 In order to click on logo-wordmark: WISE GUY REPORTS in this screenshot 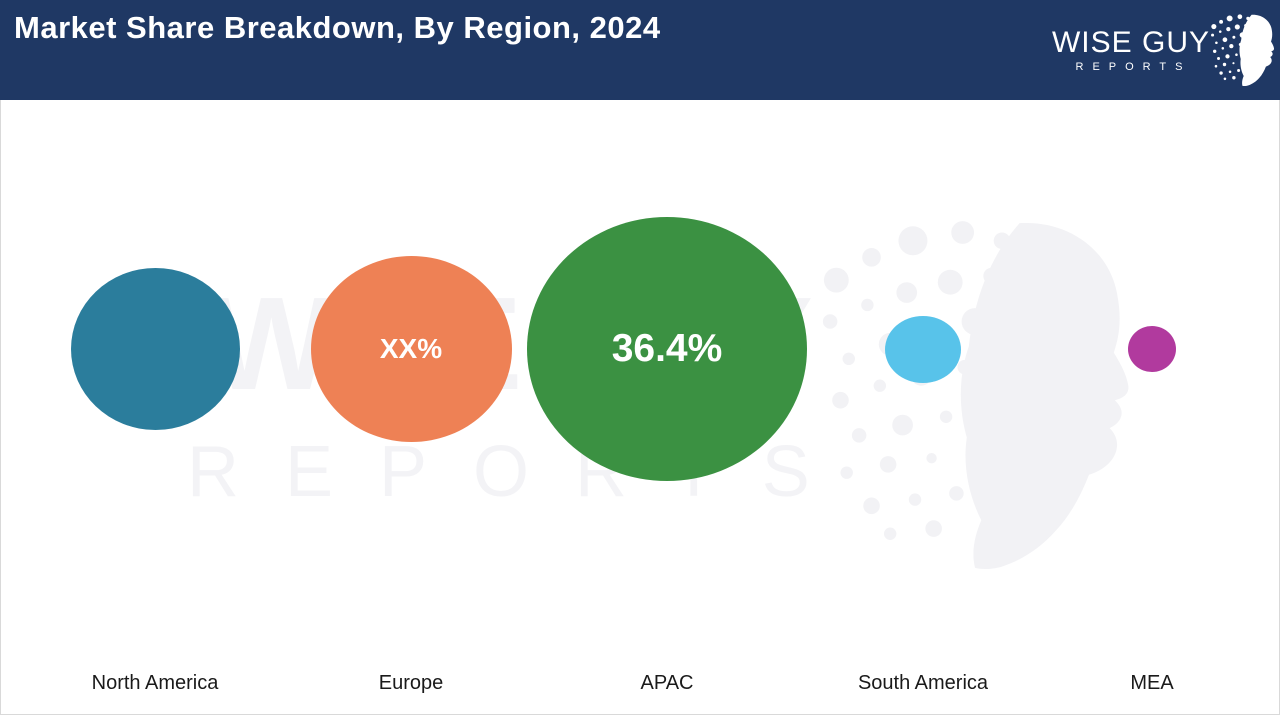, I will do `click(1131, 50)`.